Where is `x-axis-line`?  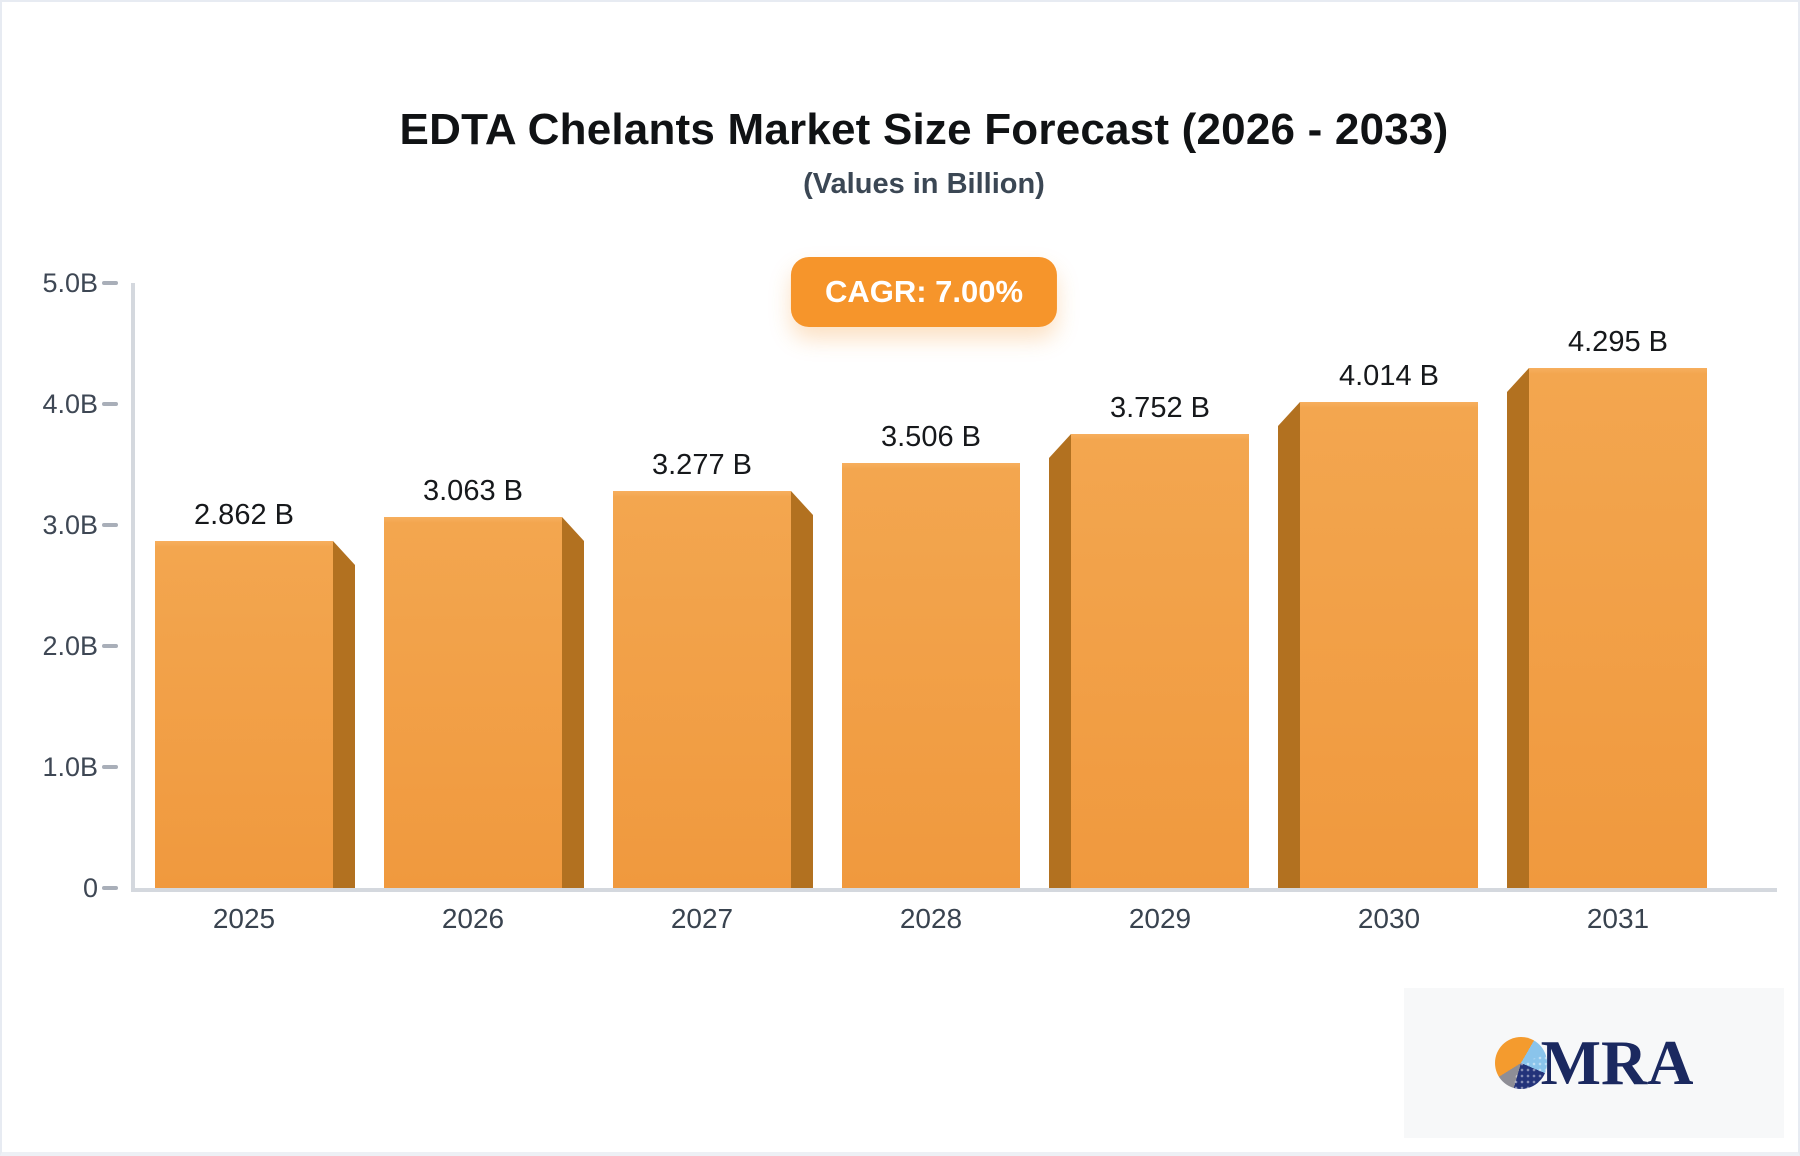 x-axis-line is located at coordinates (954, 890).